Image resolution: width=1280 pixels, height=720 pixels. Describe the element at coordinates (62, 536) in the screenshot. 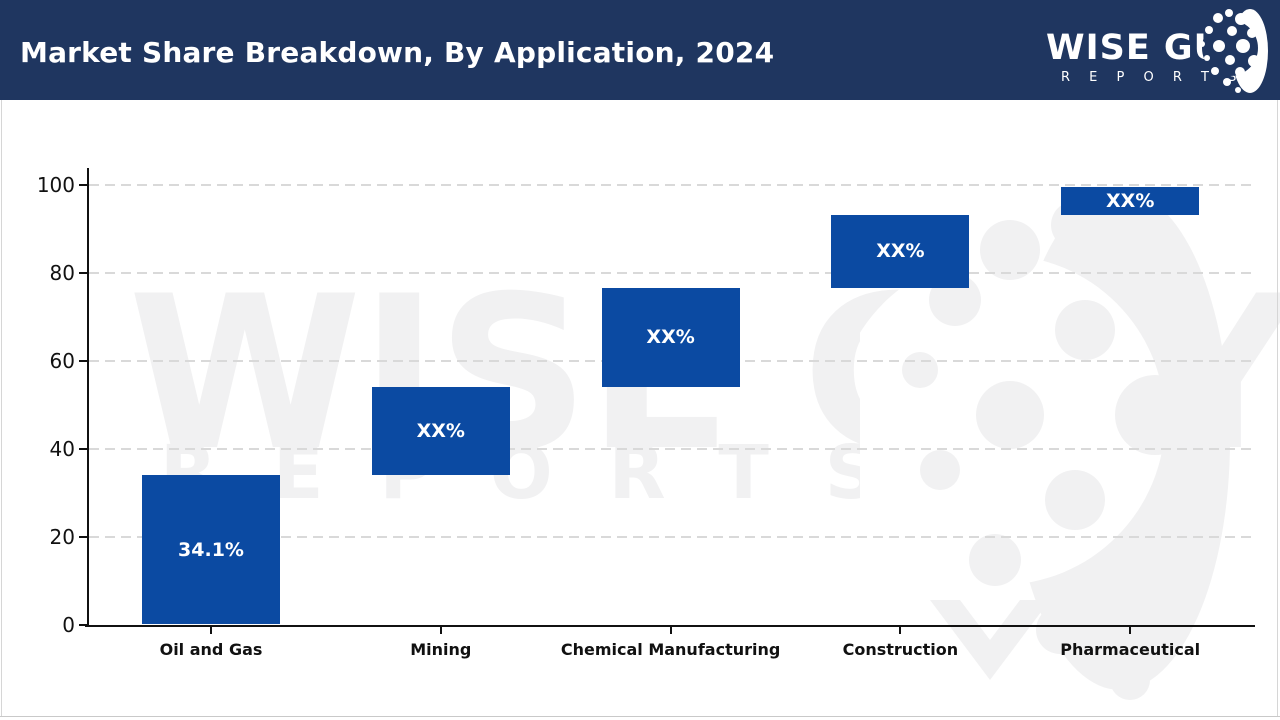

I see `y-tick-label-20: 20` at that location.